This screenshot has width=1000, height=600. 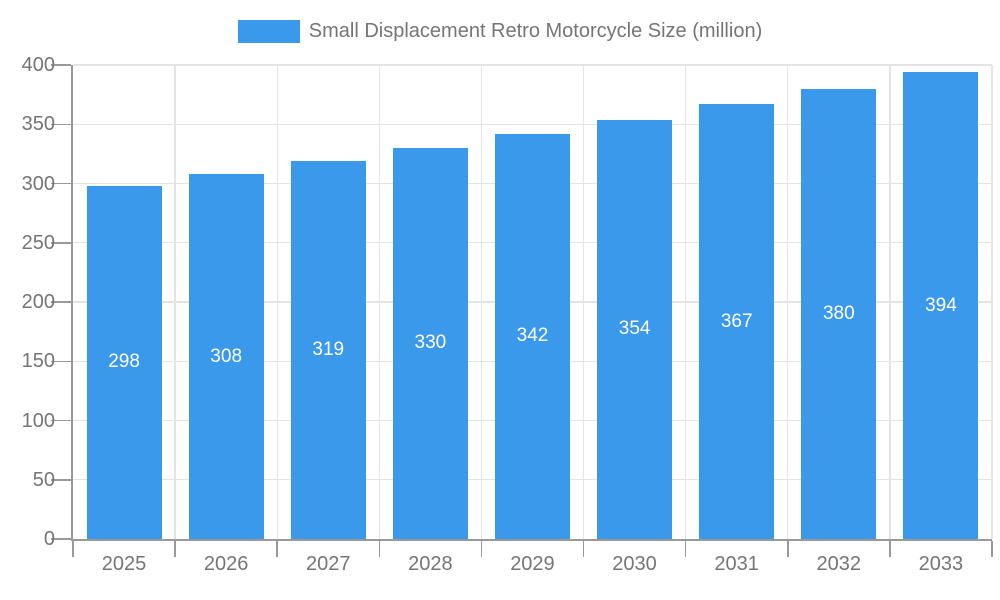 I want to click on bar-value-label: 342, so click(x=532, y=336).